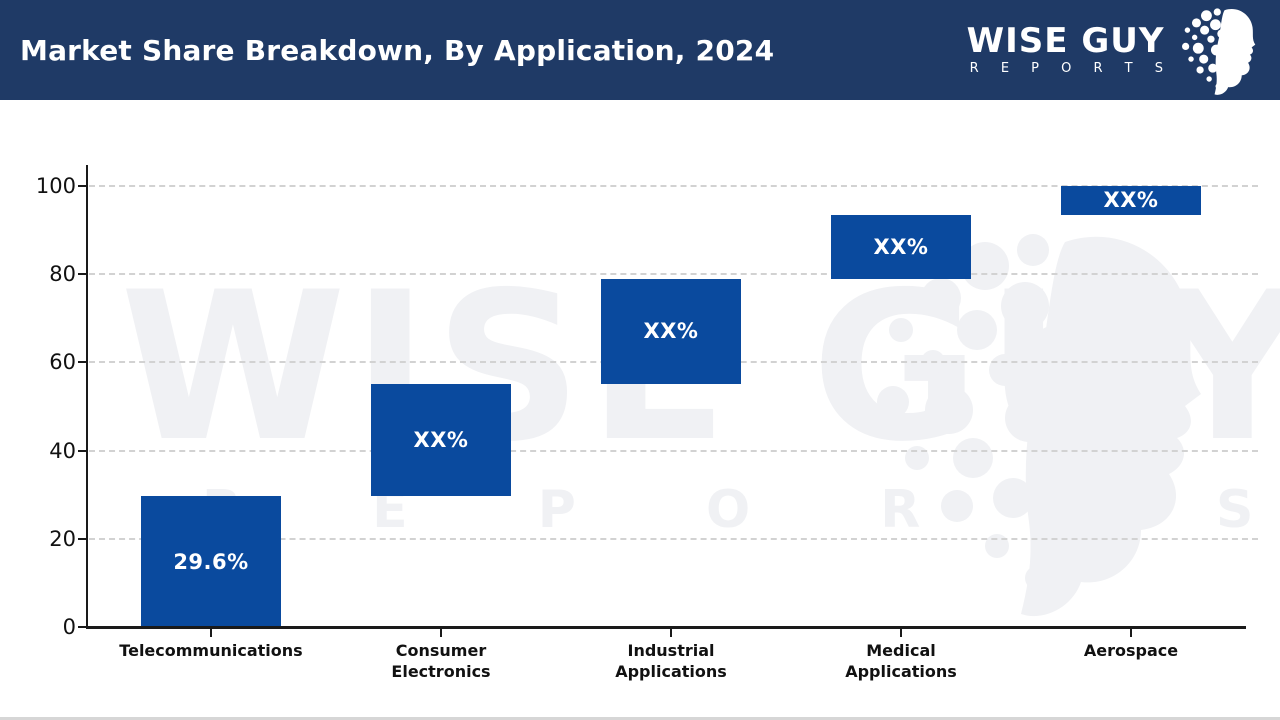 Image resolution: width=1280 pixels, height=720 pixels. What do you see at coordinates (441, 661) in the screenshot?
I see `x-axis-label-consumer-electronics: Consumer Electronics` at bounding box center [441, 661].